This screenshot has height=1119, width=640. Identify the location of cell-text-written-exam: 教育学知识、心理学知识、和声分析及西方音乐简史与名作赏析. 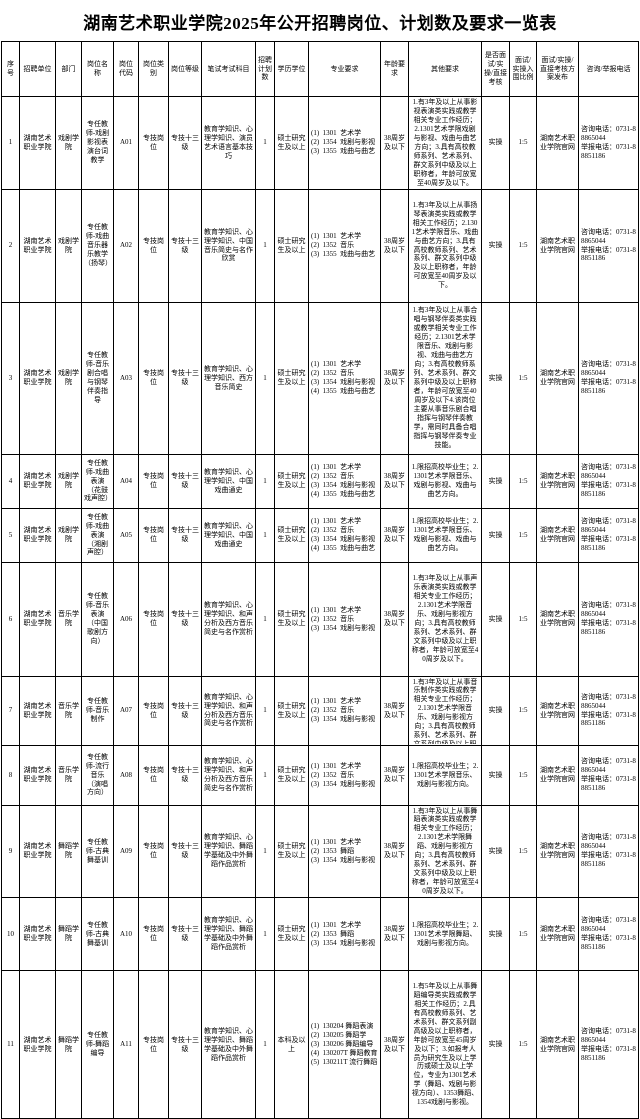
(228, 710).